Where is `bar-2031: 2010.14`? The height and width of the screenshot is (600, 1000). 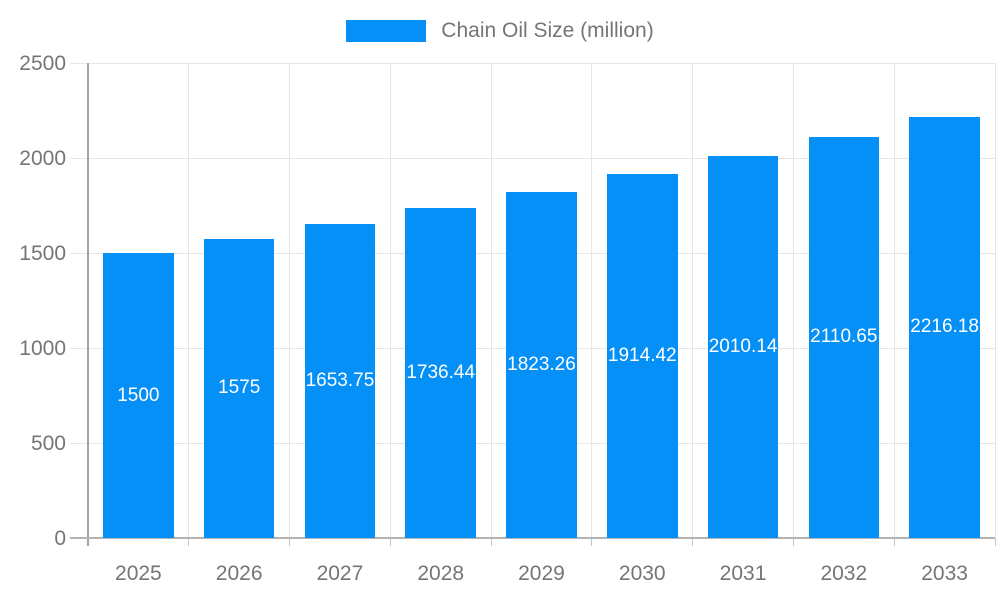 bar-2031: 2010.14 is located at coordinates (743, 347).